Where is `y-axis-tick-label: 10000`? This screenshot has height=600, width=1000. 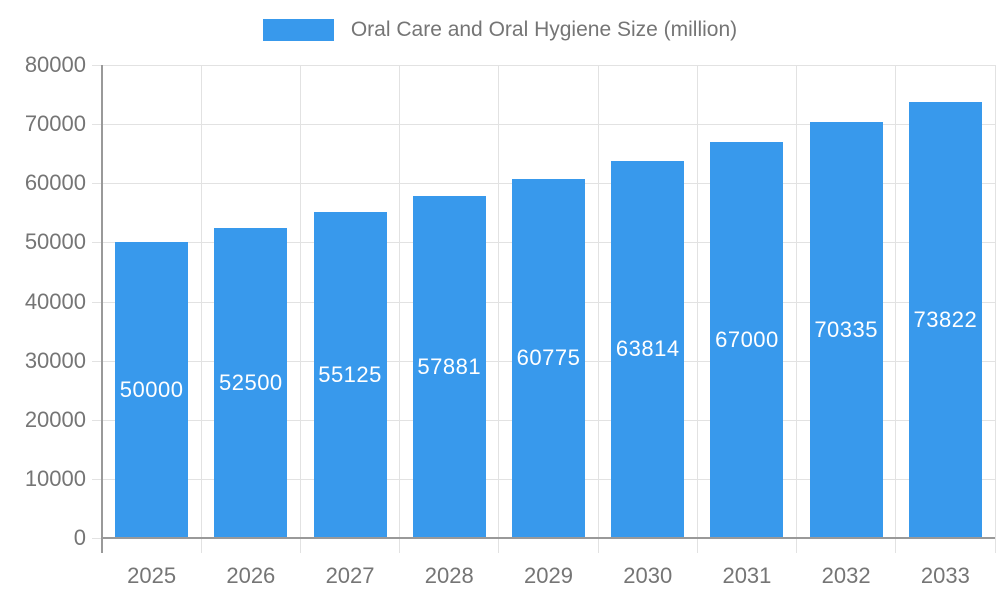 y-axis-tick-label: 10000 is located at coordinates (55, 478).